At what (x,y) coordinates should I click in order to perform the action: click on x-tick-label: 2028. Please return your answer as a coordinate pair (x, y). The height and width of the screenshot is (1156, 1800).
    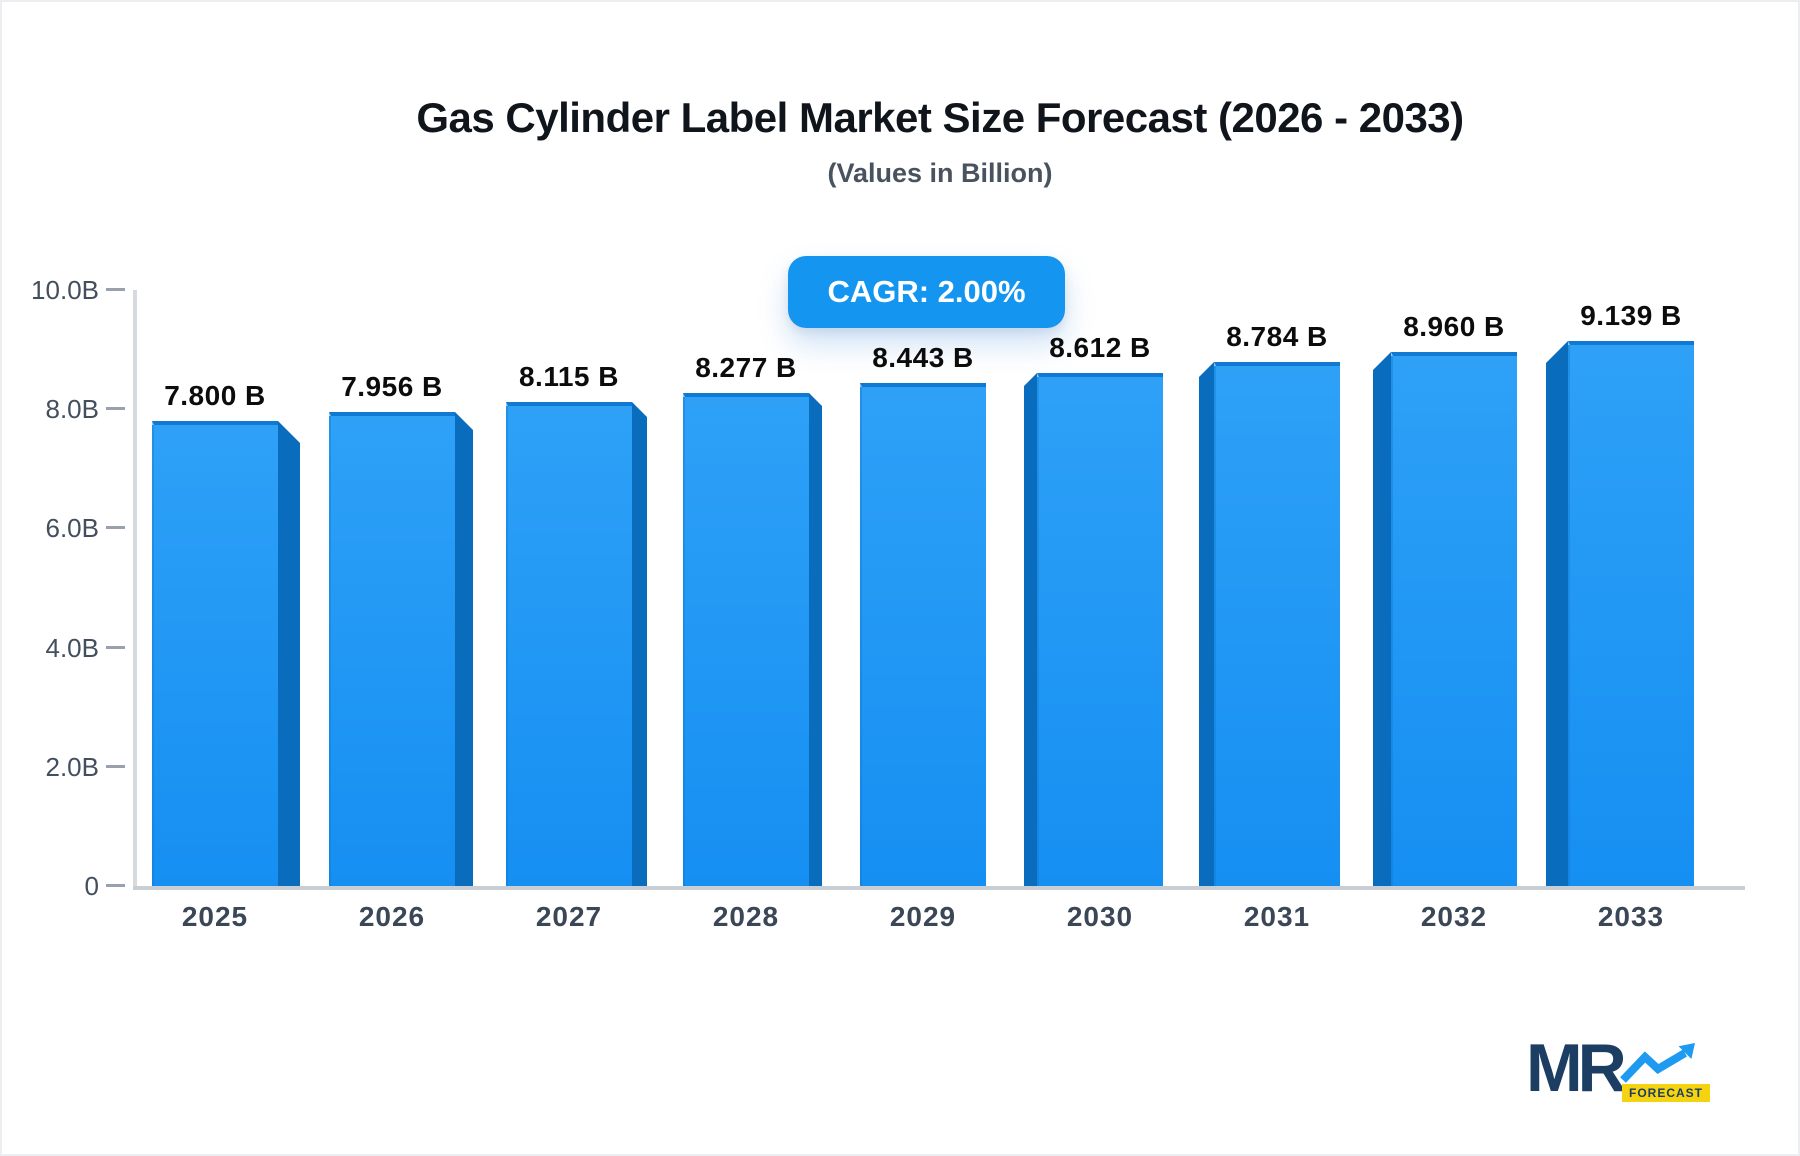
    Looking at the image, I should click on (746, 916).